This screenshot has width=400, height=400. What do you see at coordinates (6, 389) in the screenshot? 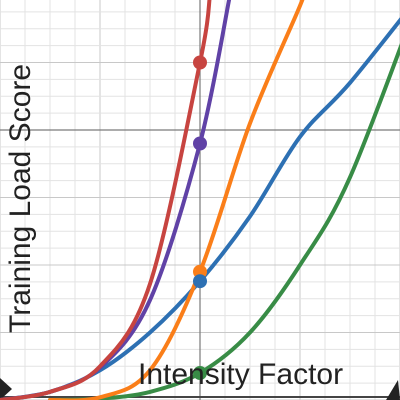
I see `x-axis-left-arrow-icon` at bounding box center [6, 389].